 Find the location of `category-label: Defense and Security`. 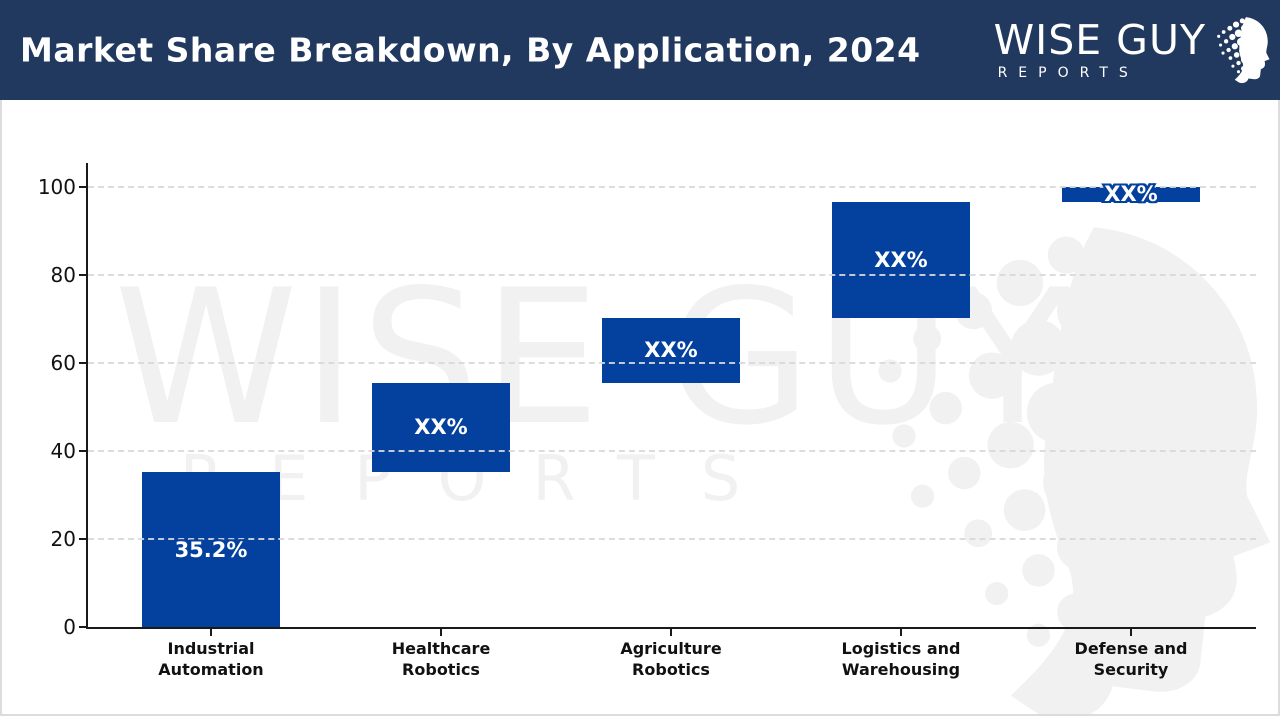

category-label: Defense and Security is located at coordinates (1131, 660).